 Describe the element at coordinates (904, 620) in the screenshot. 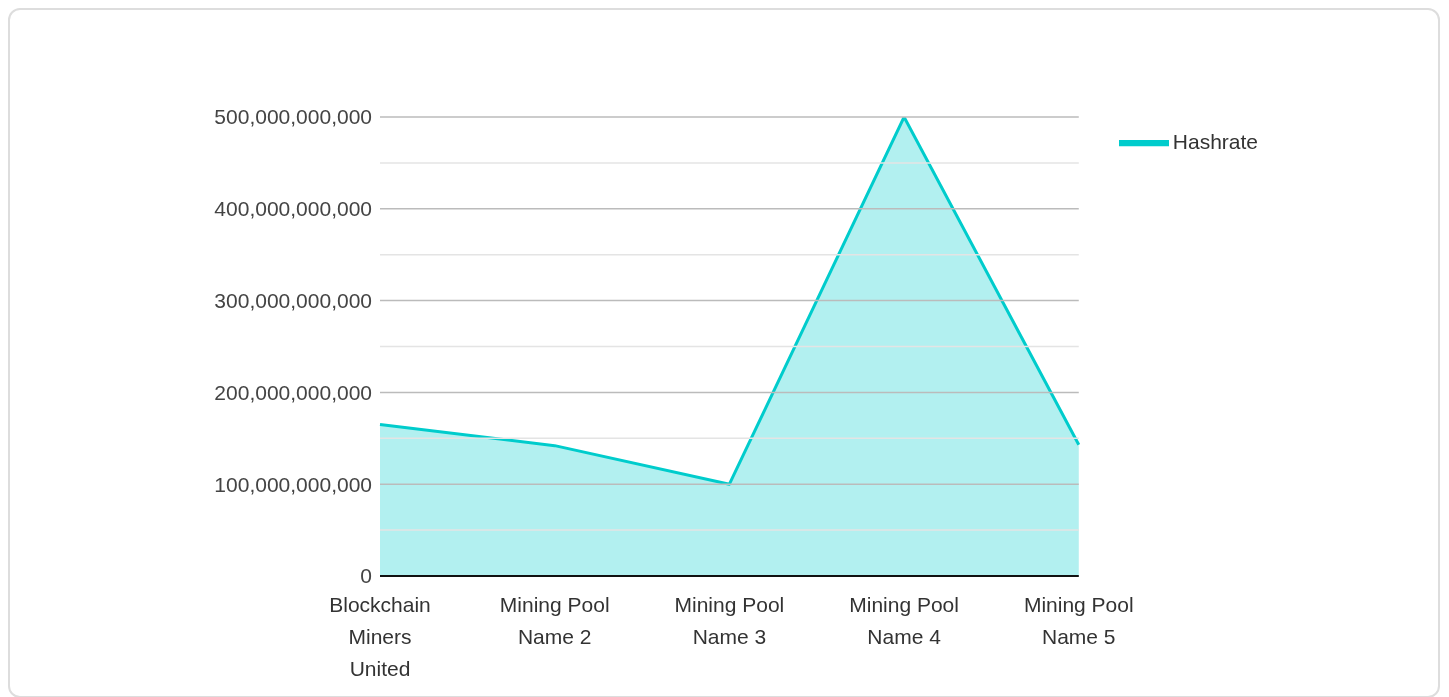

I see `x-tick-label: Mining Pool Name 4` at that location.